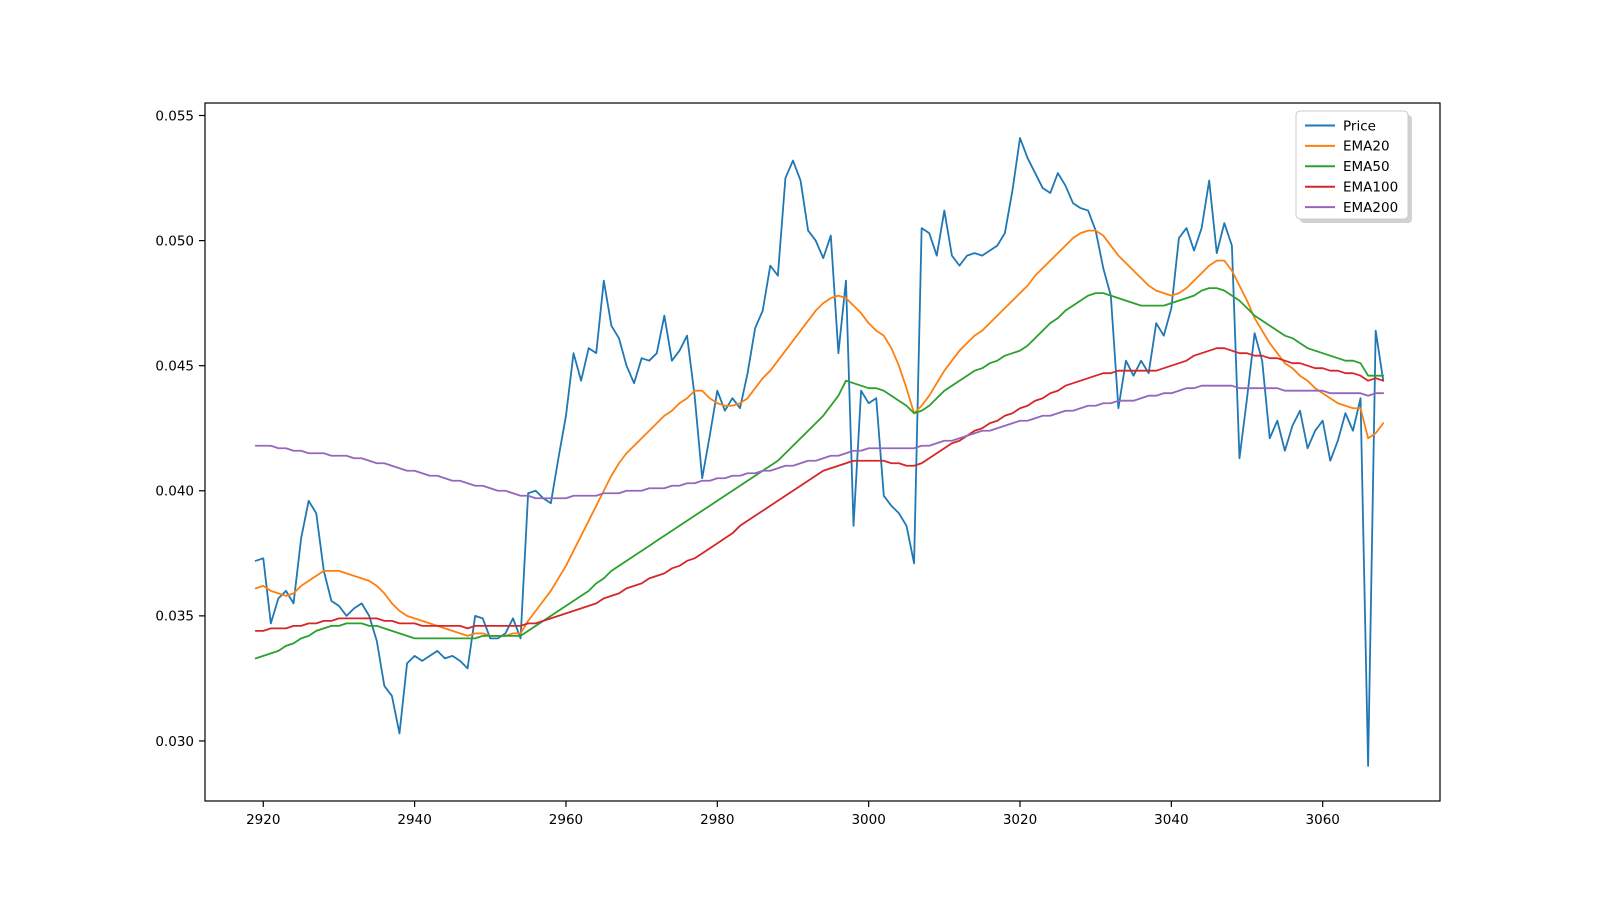 The width and height of the screenshot is (1600, 900). I want to click on x-tick-label: 3060, so click(1323, 820).